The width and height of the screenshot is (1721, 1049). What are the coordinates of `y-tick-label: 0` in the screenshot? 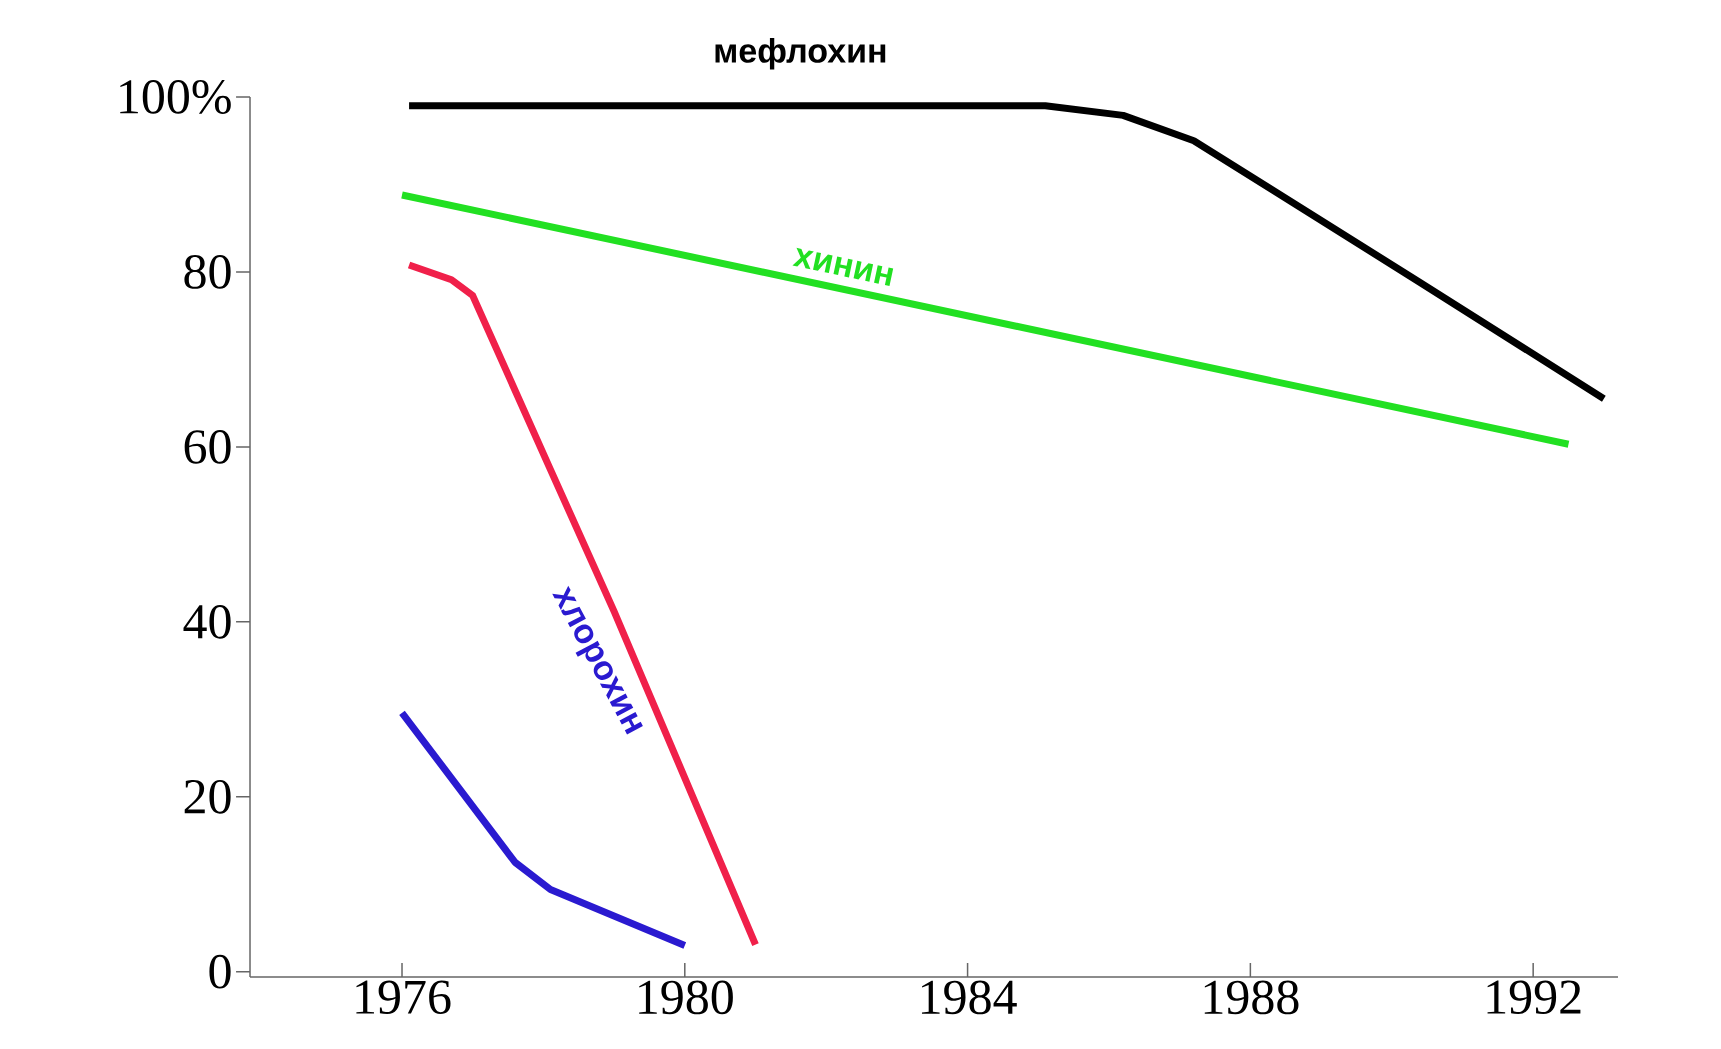 It's located at (220, 971).